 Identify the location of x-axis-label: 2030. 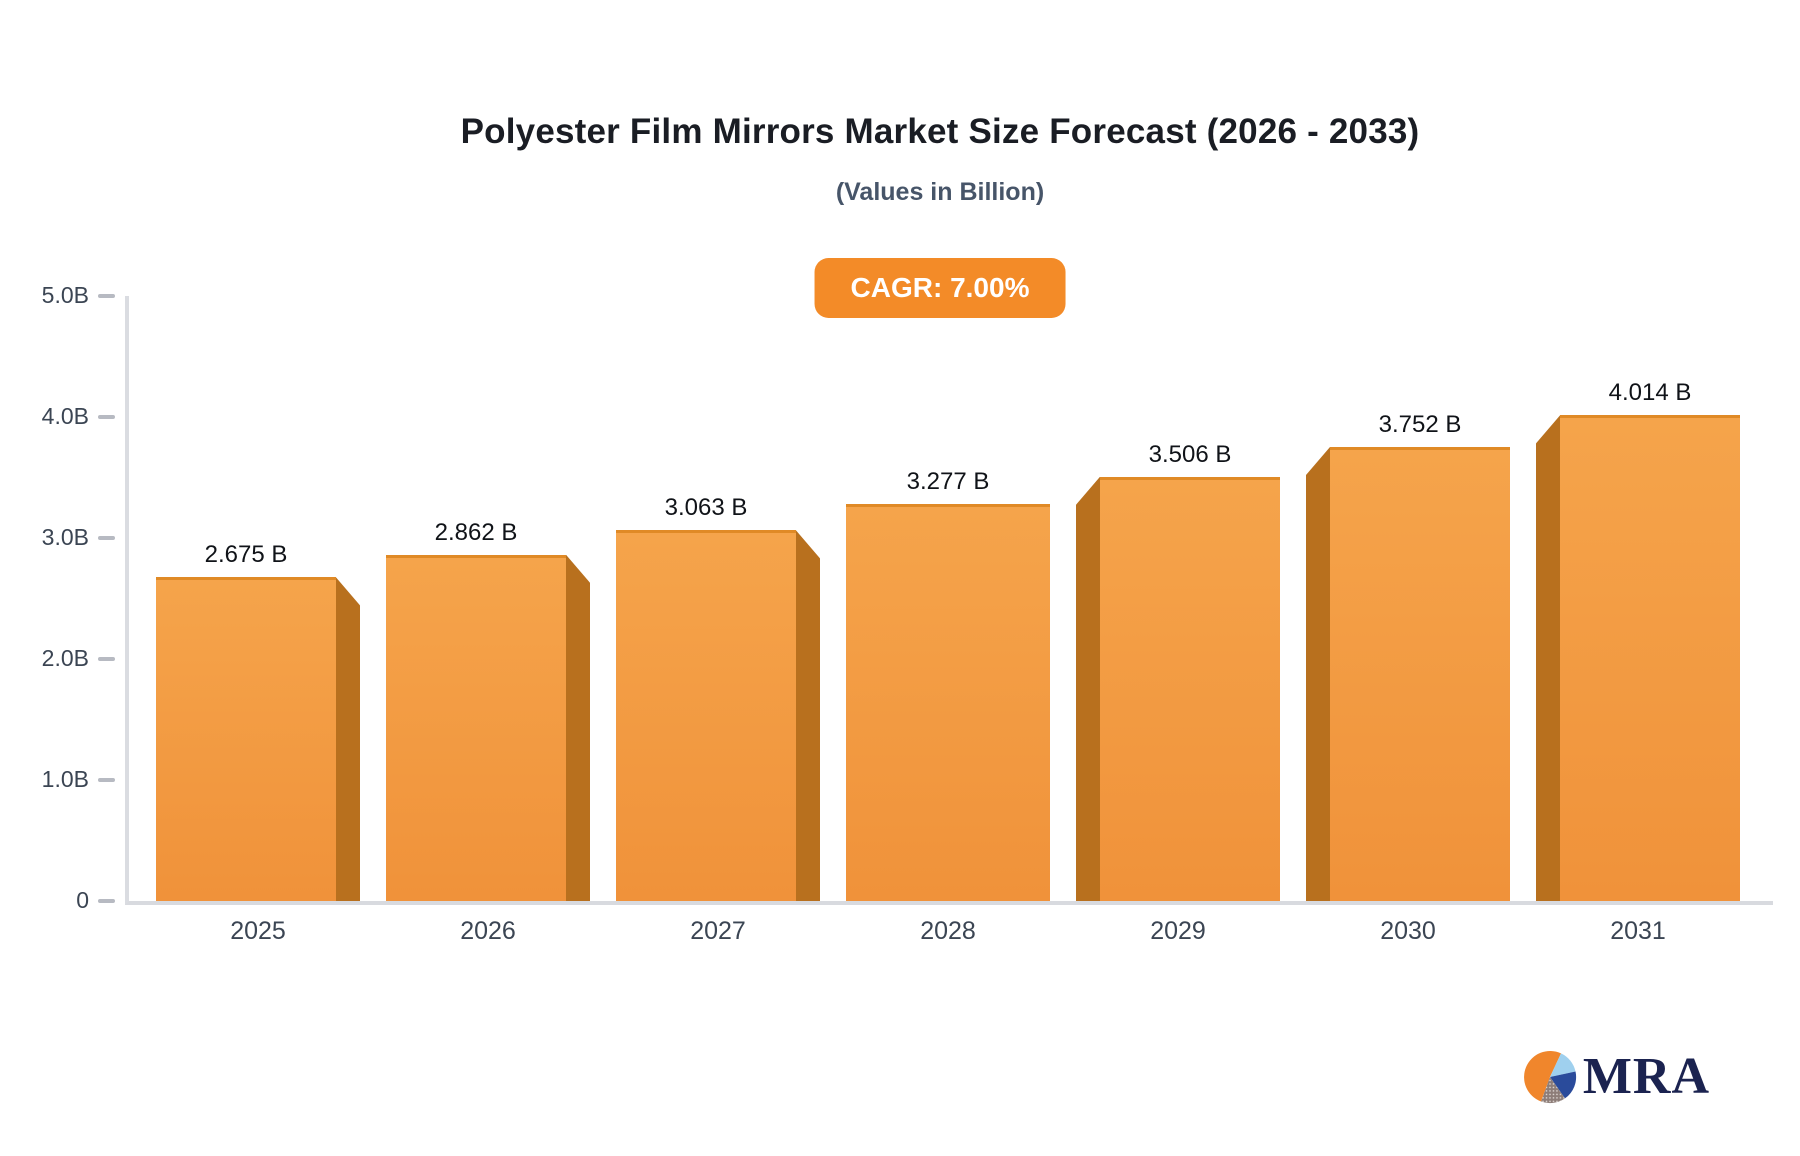
(1408, 931).